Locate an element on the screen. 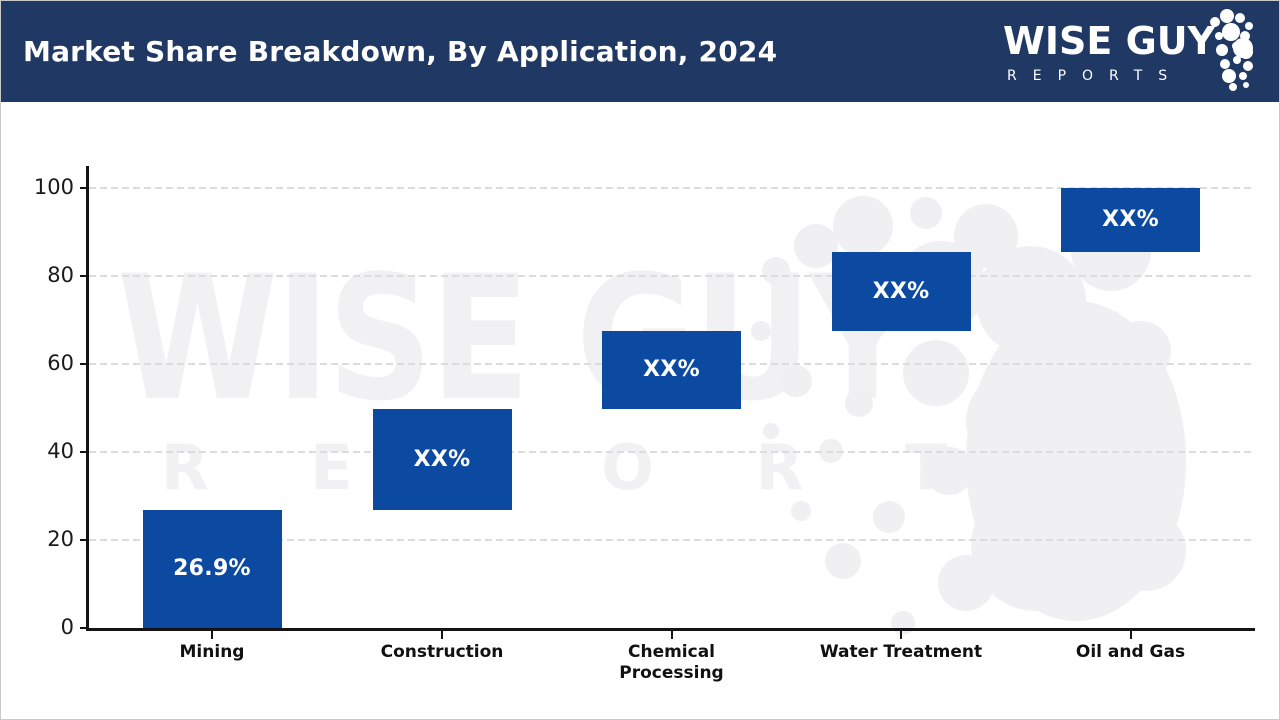  wiseguy-logo-graphic: WISE GUY REPORTS is located at coordinates (1128, 49).